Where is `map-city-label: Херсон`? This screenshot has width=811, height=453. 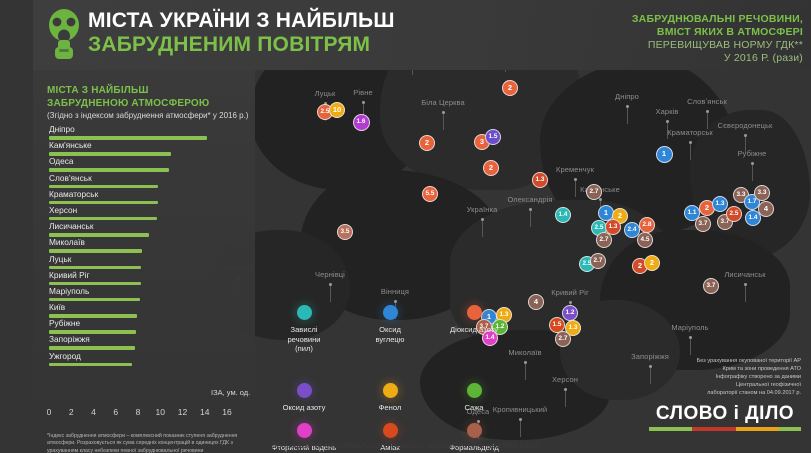
map-city-label: Херсон is located at coordinates (565, 379).